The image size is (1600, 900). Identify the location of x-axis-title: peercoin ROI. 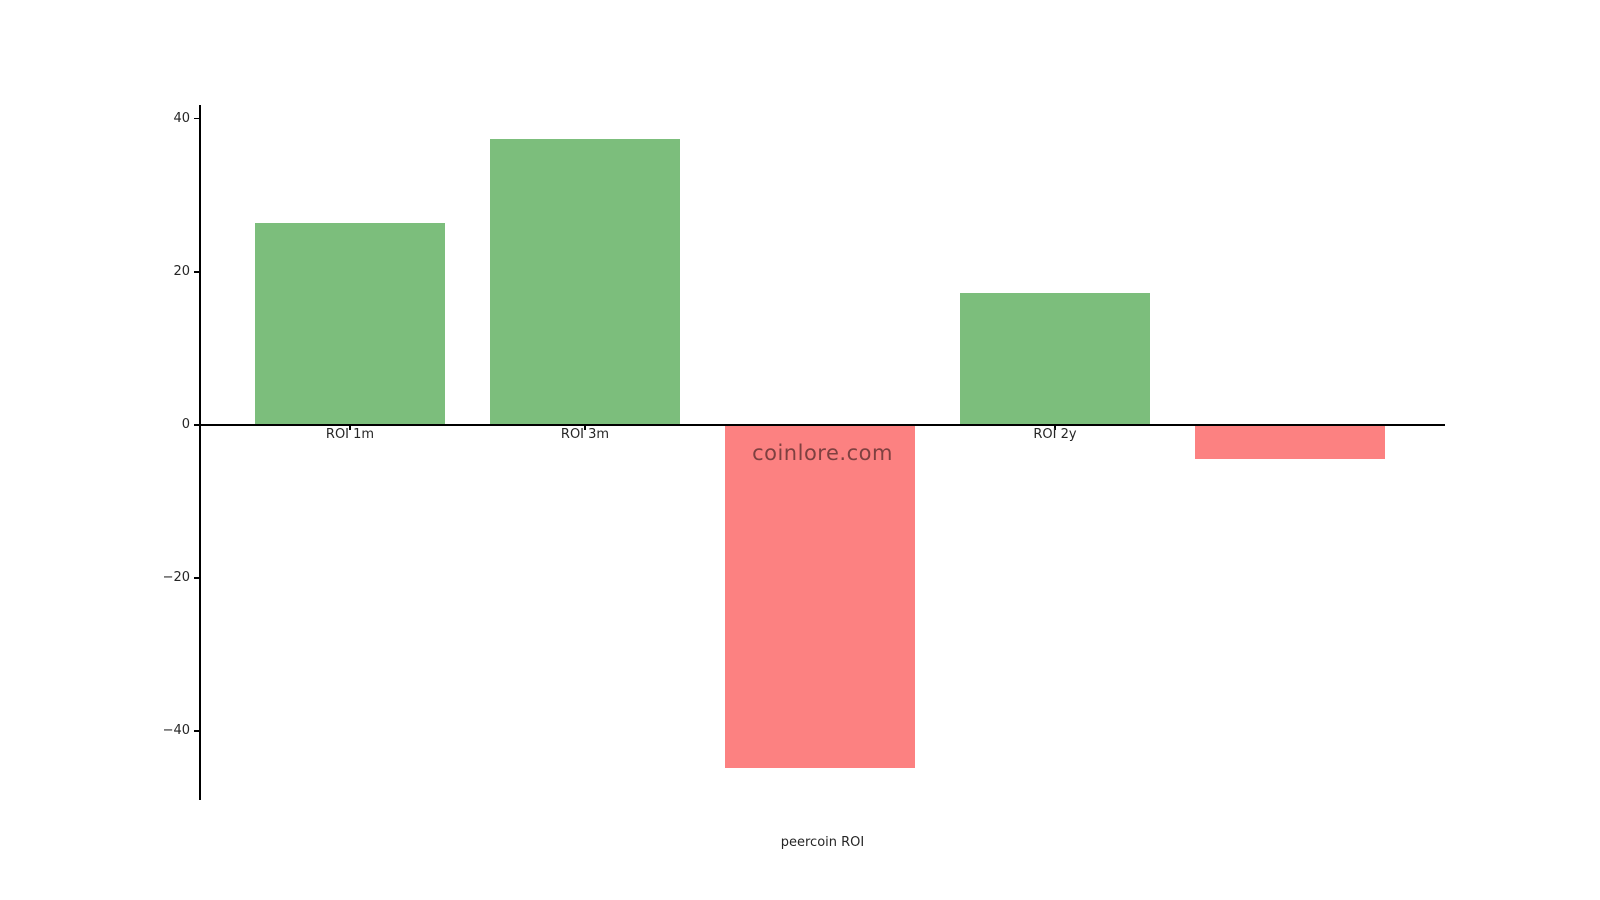
(822, 842).